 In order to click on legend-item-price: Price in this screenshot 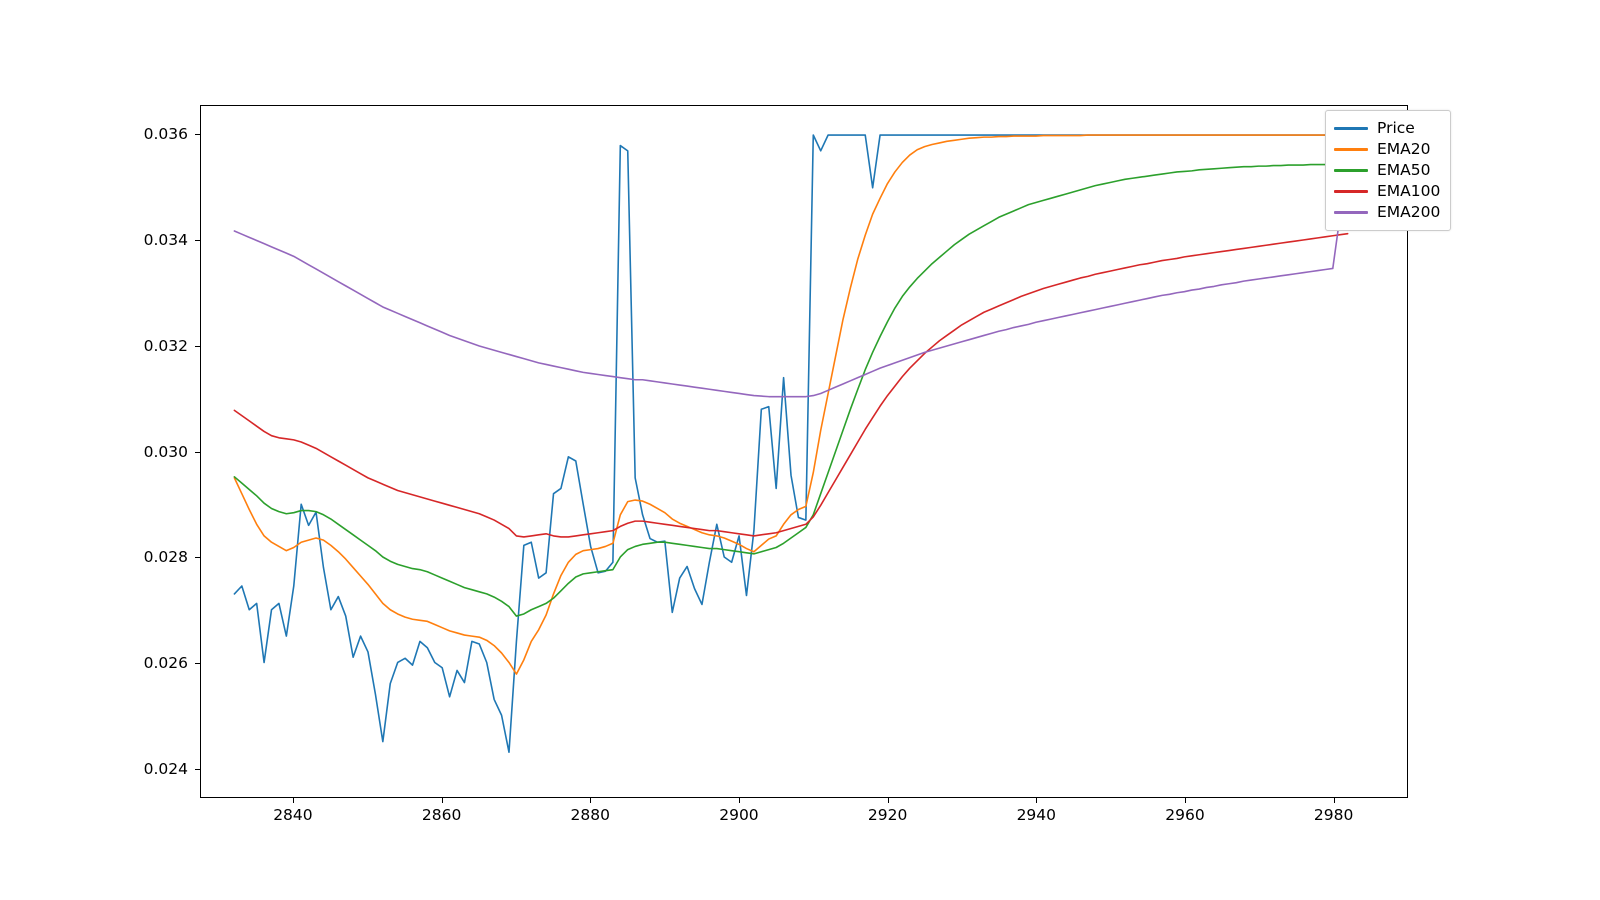, I will do `click(1387, 128)`.